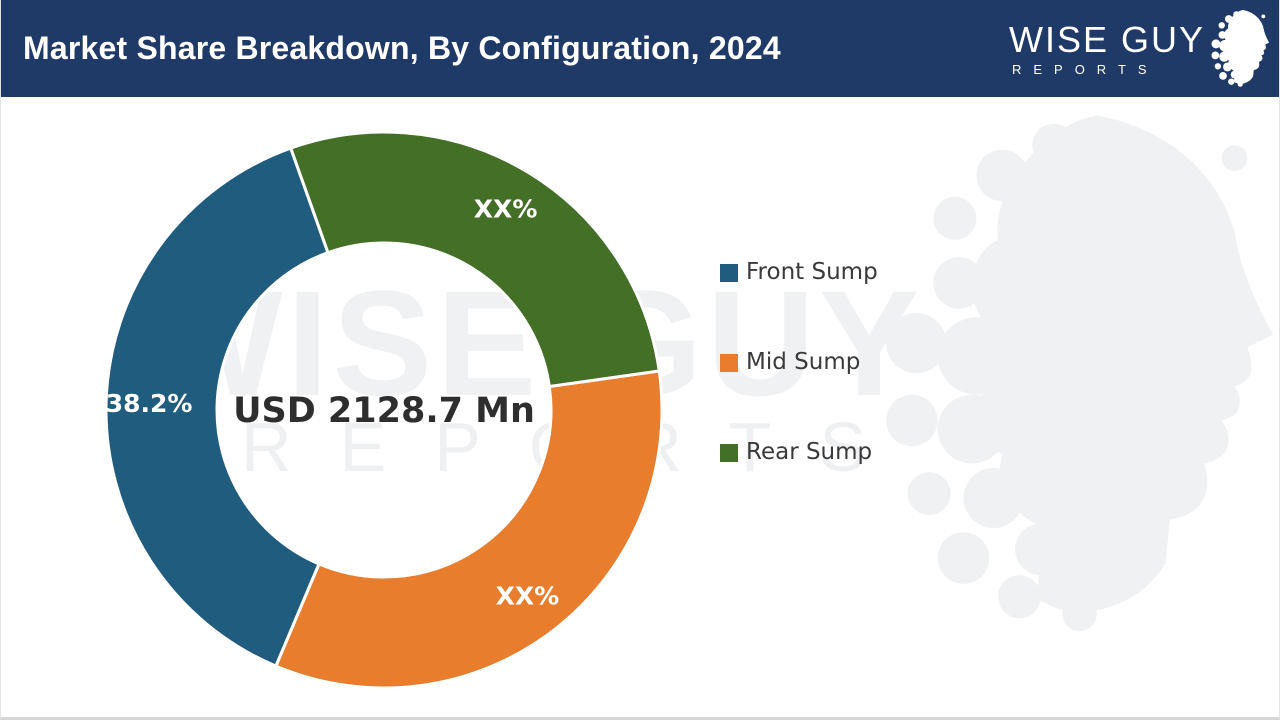 This screenshot has width=1280, height=720. I want to click on wiseguy-logo: WISE GUY REPORTS, so click(1140, 48).